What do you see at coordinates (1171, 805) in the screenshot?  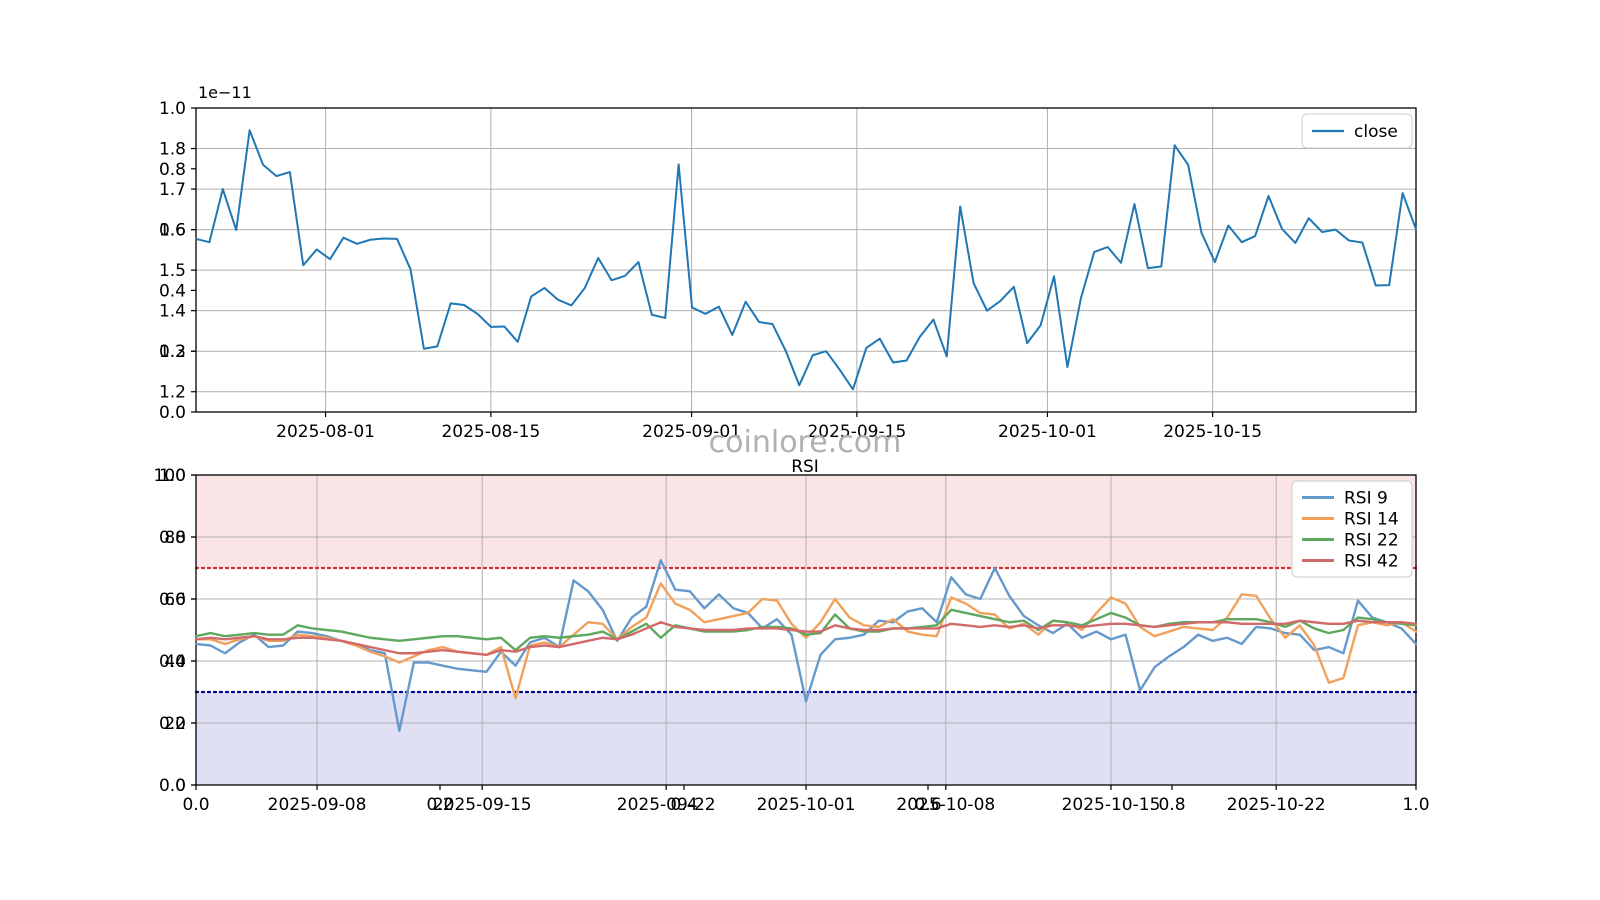 I see `overlay-x-tick-label: 0.8` at bounding box center [1171, 805].